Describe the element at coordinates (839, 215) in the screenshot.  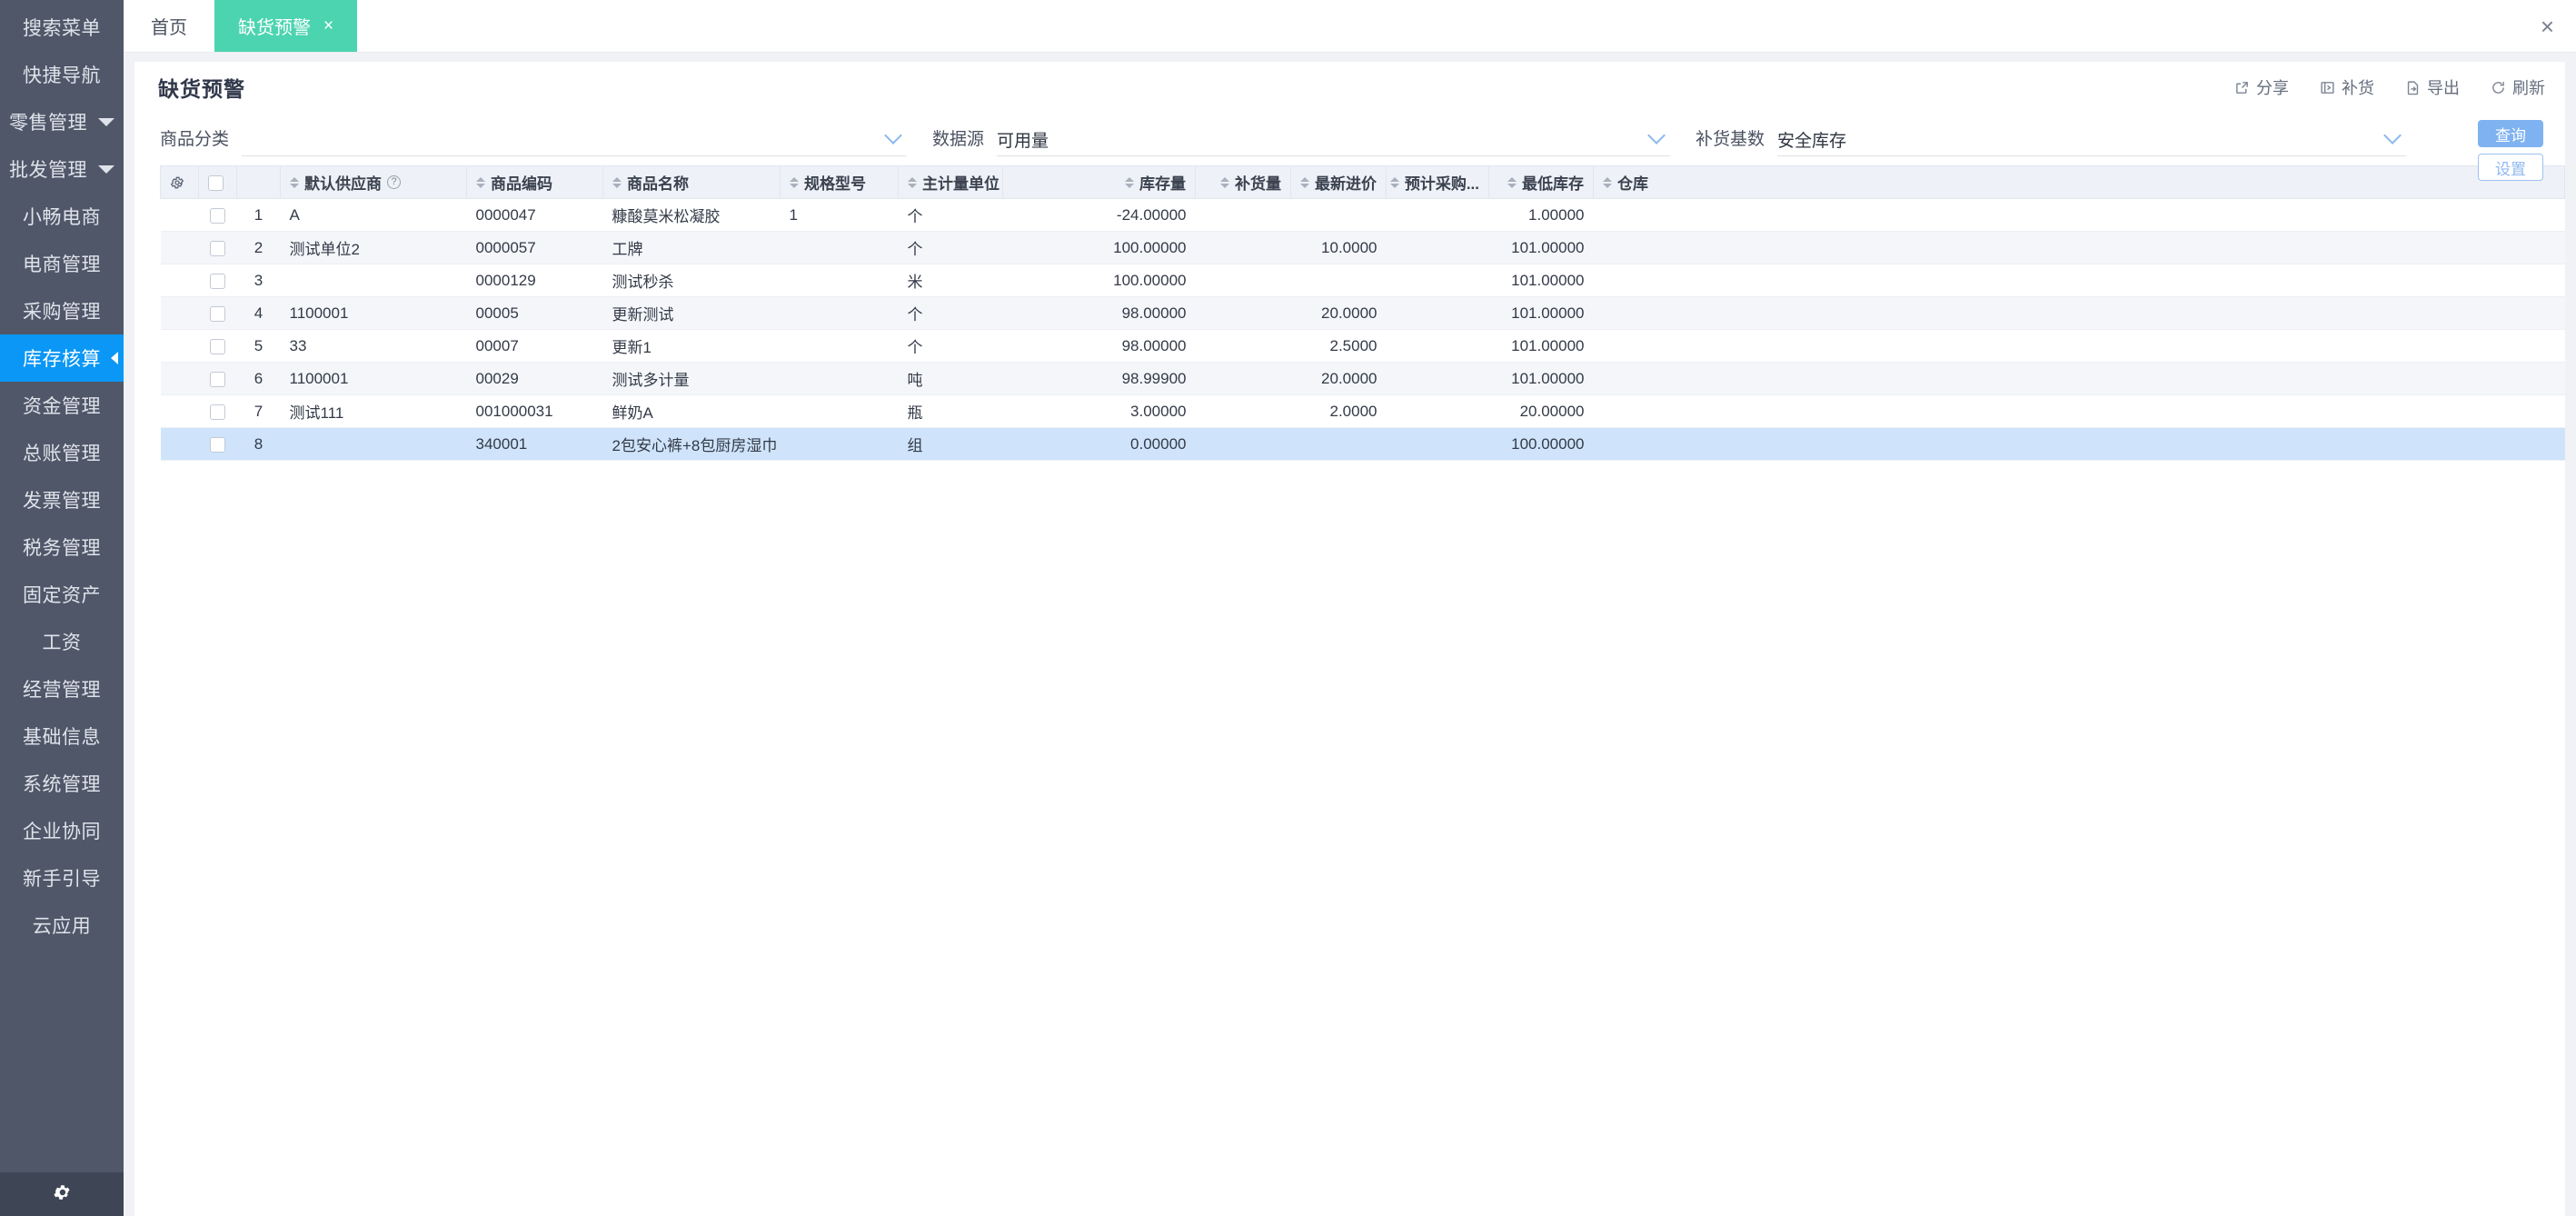
I see `cell-spec: 1` at that location.